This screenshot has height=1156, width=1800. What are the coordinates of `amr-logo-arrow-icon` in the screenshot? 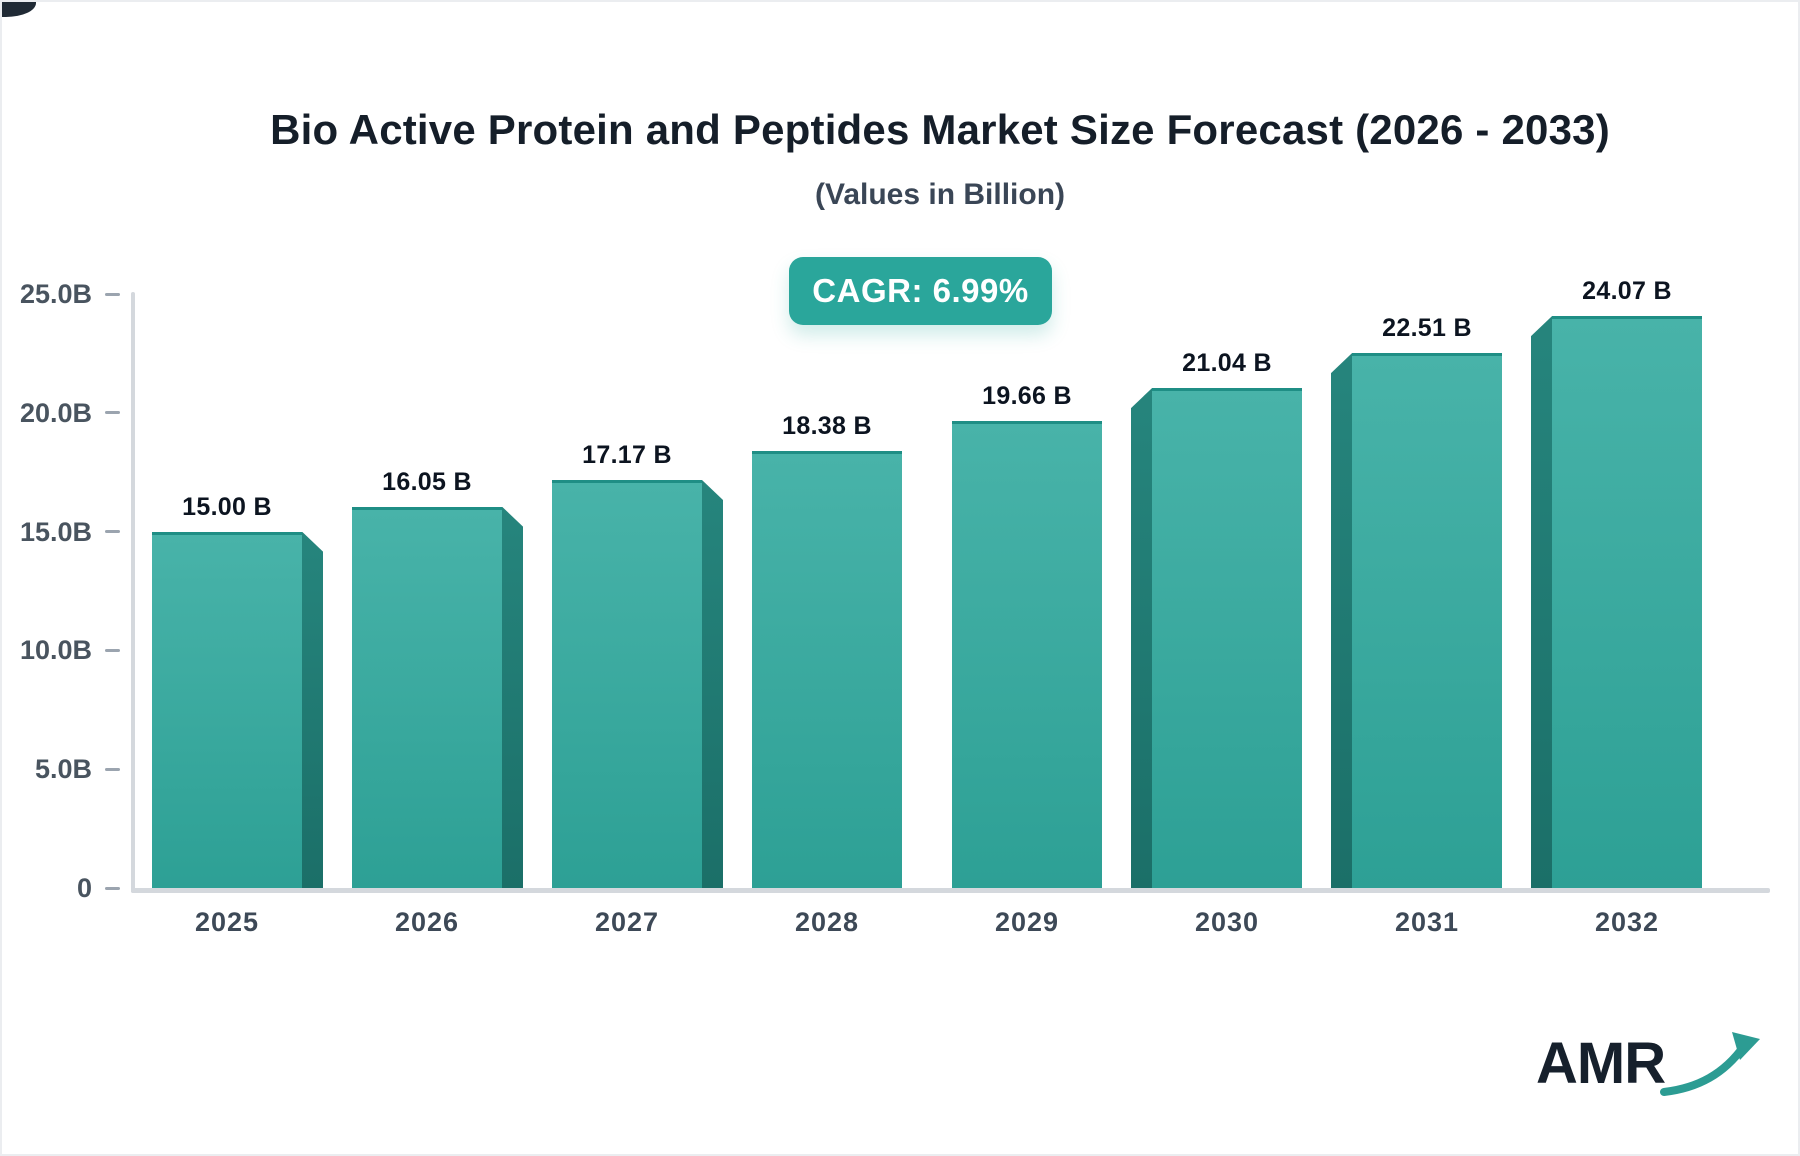 It's located at (1710, 1064).